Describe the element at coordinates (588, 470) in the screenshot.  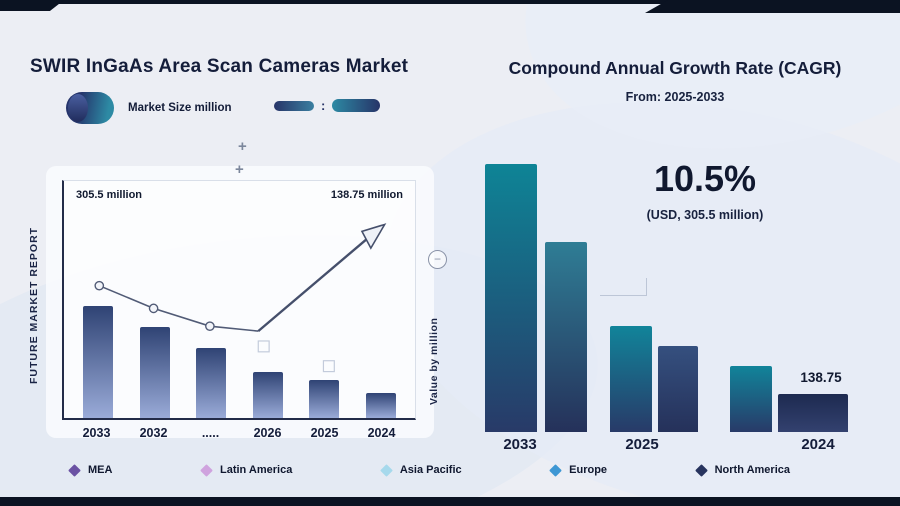
I see `legend-label: Europe` at that location.